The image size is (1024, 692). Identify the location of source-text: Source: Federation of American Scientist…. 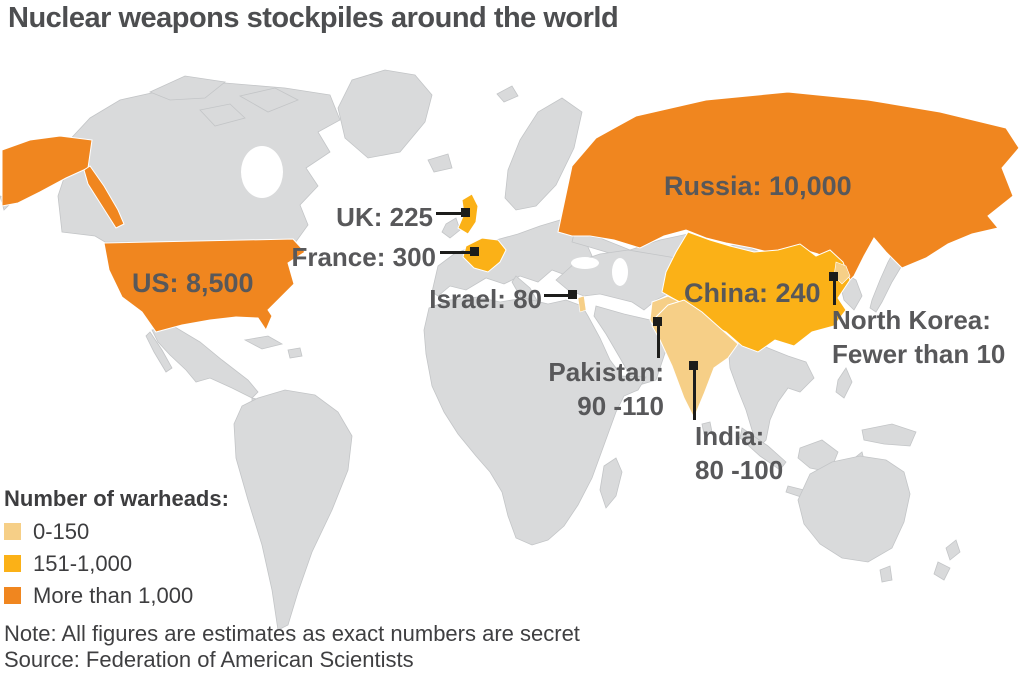
(209, 659).